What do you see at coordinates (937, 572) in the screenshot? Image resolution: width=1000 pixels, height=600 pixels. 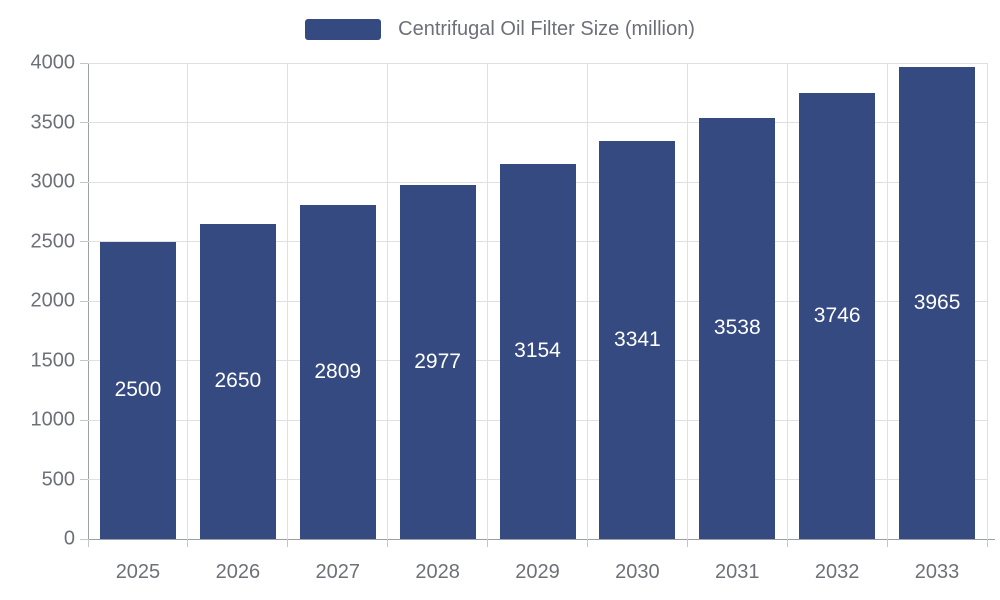 I see `x-axis-label: 2033` at bounding box center [937, 572].